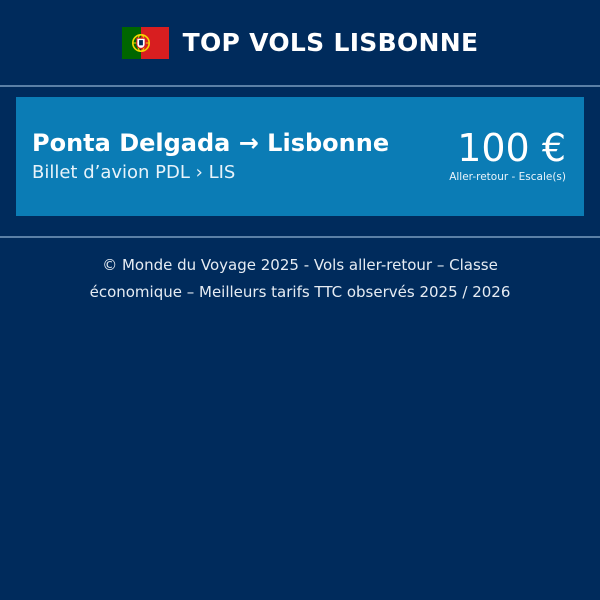  I want to click on divider-bottom, so click(300, 237).